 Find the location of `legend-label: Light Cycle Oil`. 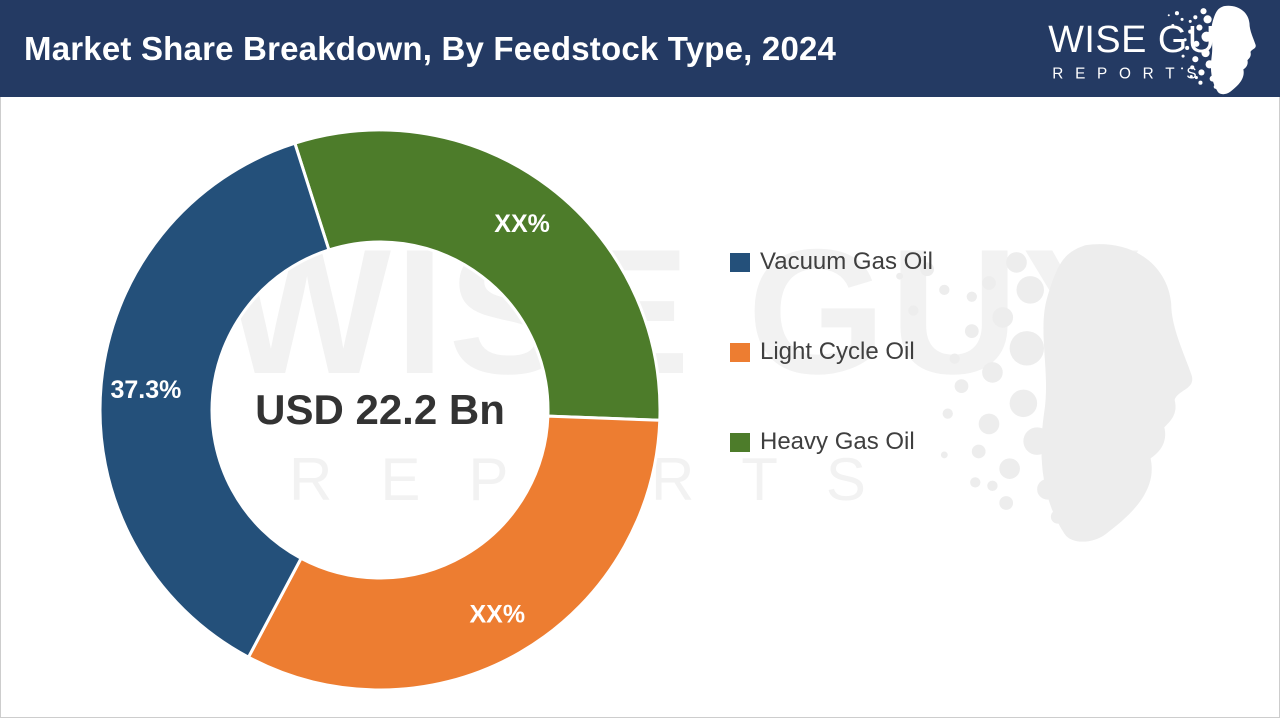

legend-label: Light Cycle Oil is located at coordinates (837, 351).